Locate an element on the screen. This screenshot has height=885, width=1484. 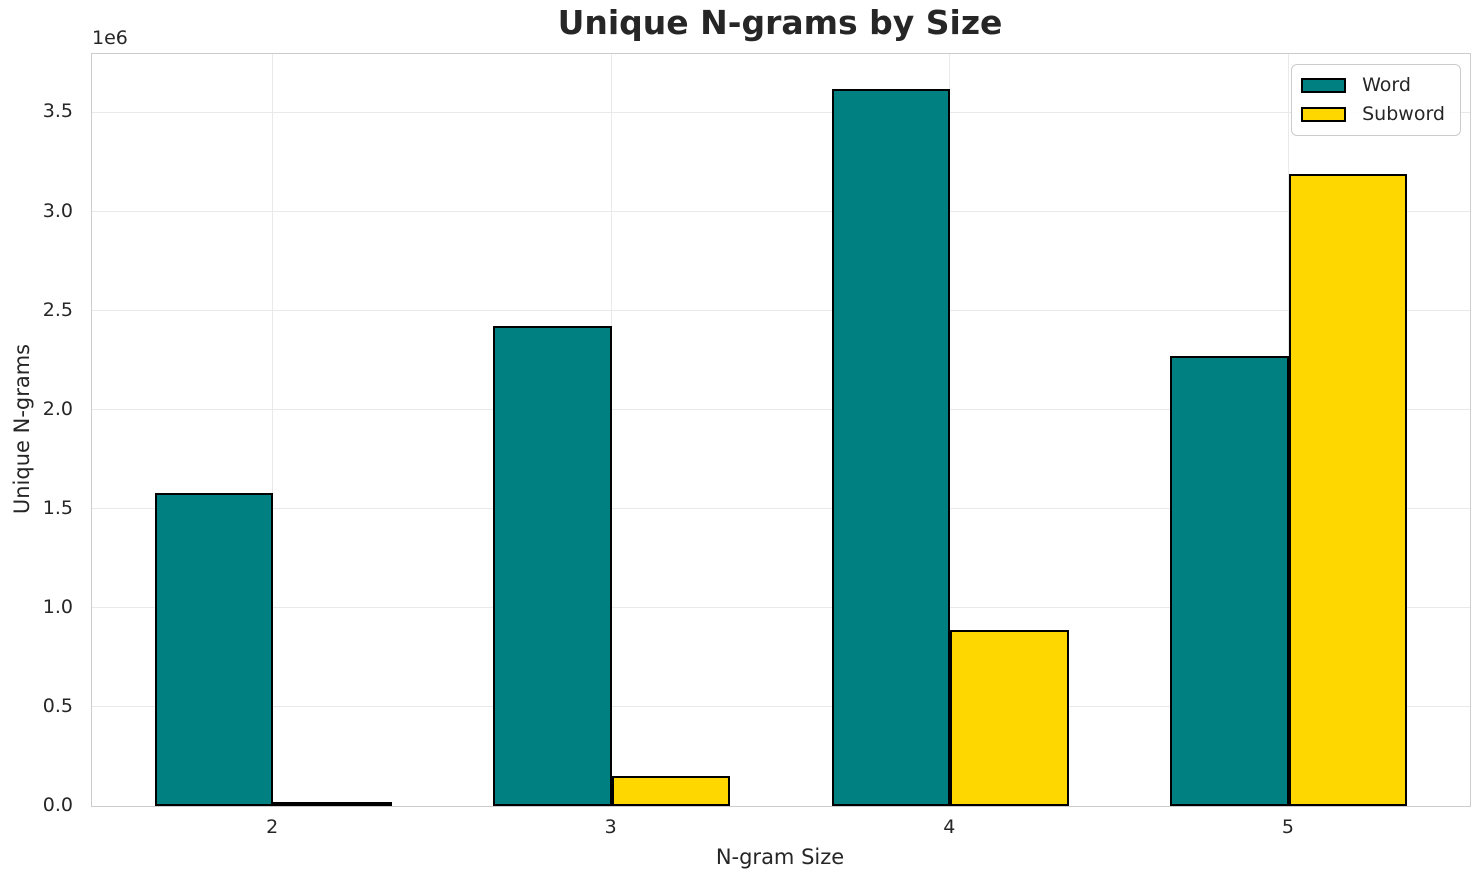
v-gridline is located at coordinates (273, 430).